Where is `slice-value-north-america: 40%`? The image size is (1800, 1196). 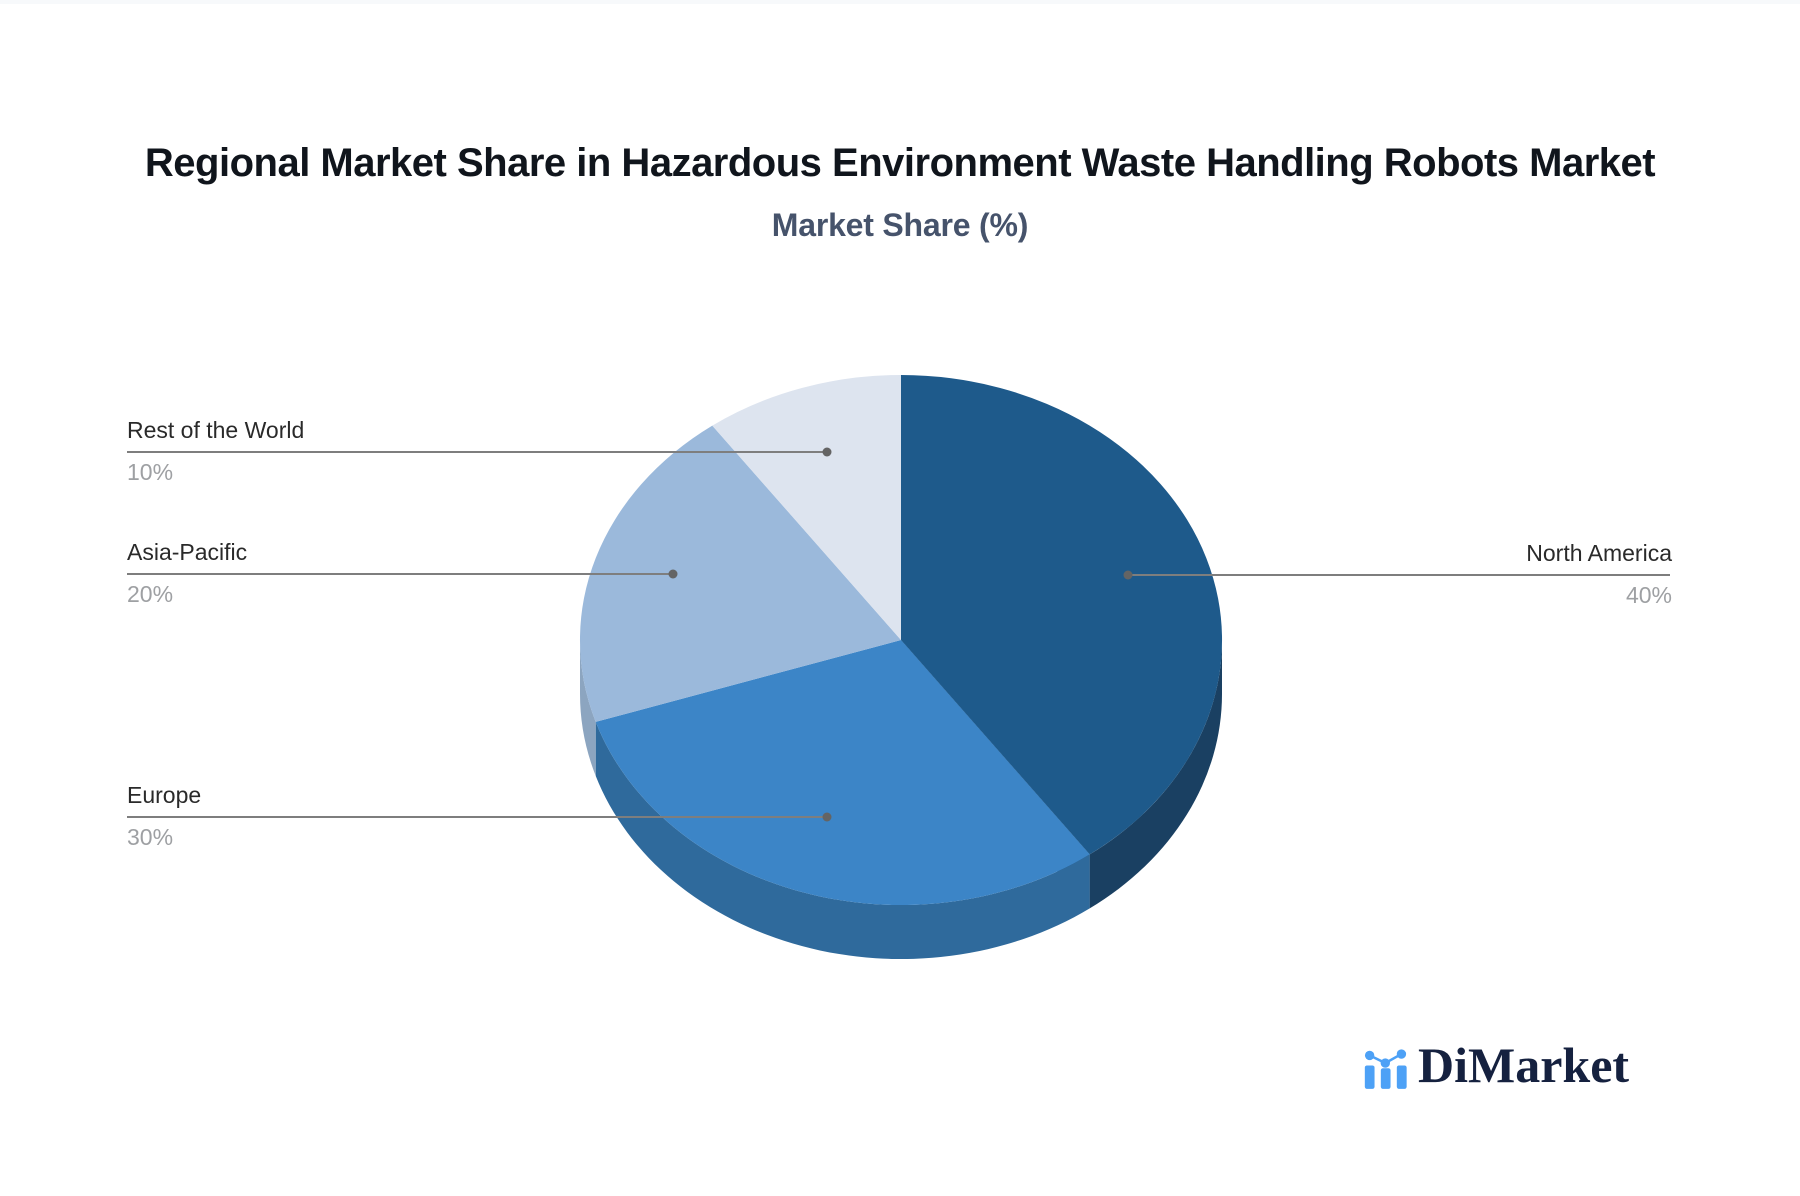 slice-value-north-america: 40% is located at coordinates (1648, 595).